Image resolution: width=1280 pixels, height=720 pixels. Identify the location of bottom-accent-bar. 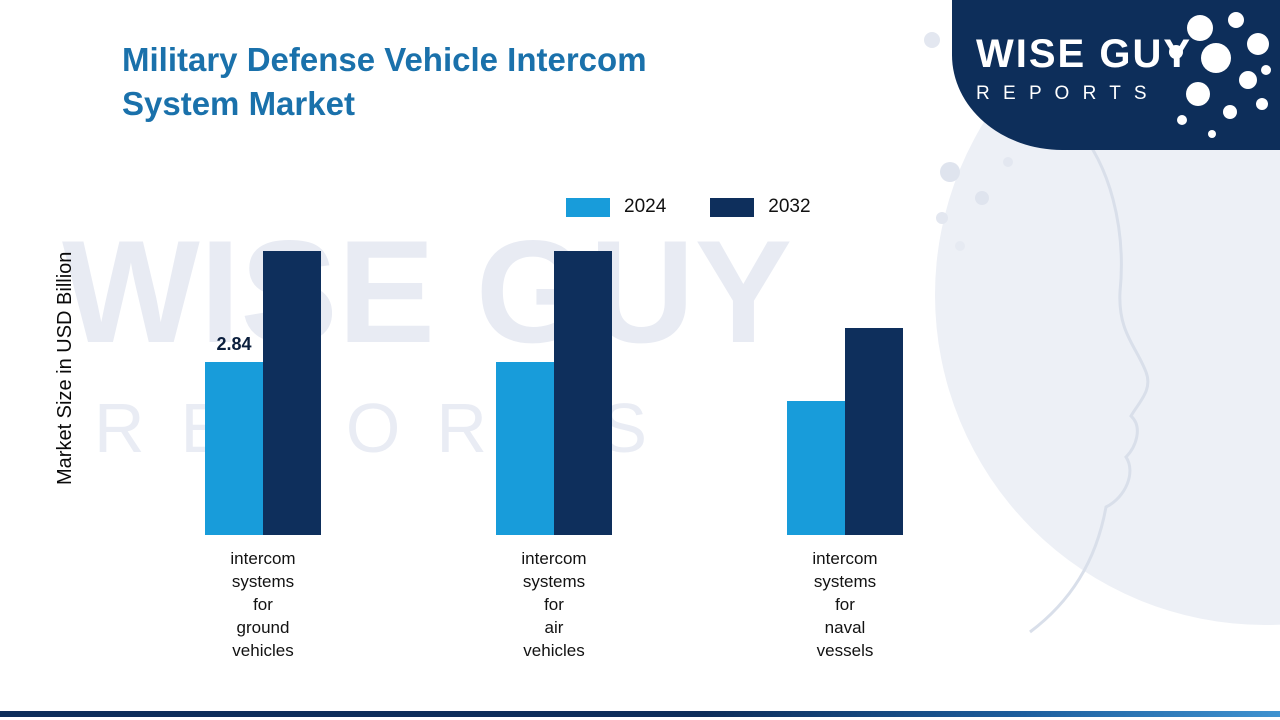
(640, 714).